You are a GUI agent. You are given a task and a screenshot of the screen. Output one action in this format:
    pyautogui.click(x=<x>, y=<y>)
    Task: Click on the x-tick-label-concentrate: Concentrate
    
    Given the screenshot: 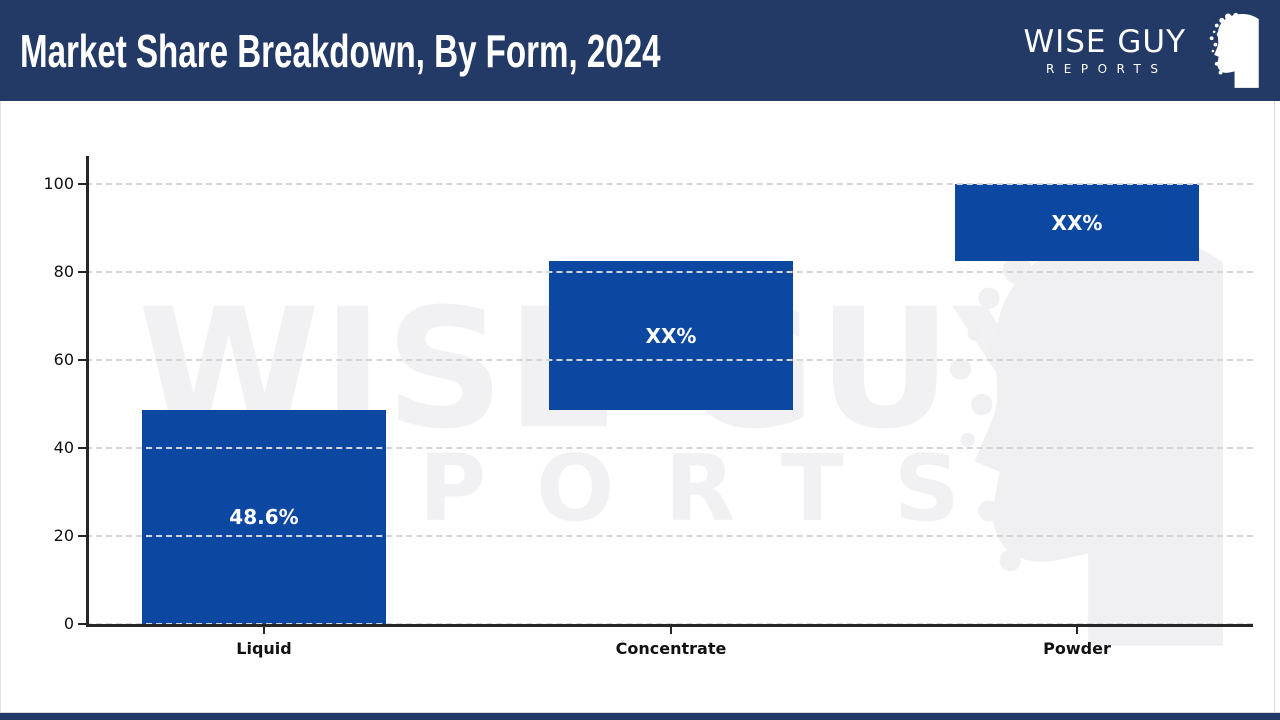 What is the action you would take?
    pyautogui.click(x=671, y=648)
    